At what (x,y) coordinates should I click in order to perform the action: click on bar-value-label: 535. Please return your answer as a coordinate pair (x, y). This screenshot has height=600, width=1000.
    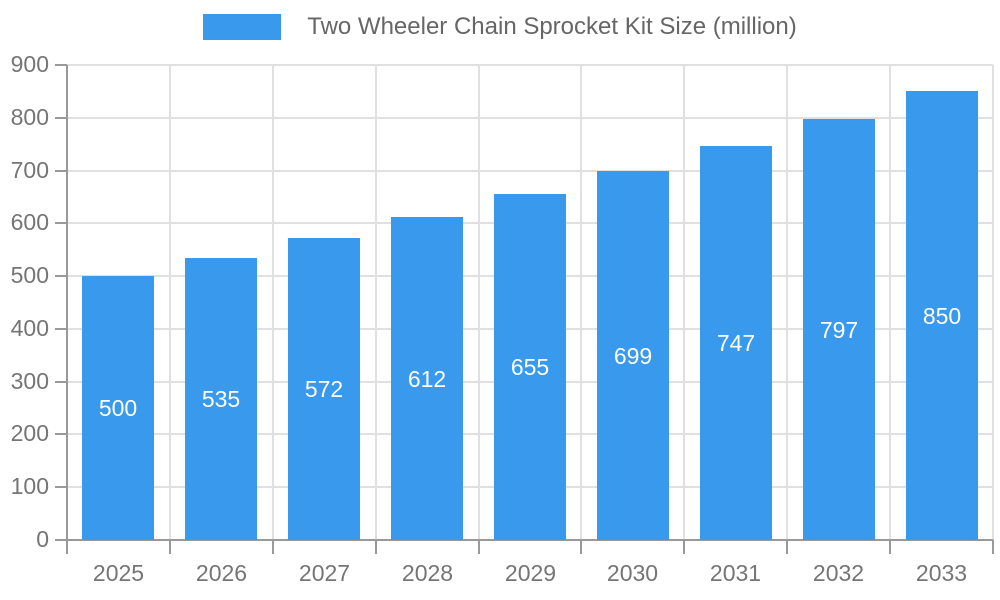
    Looking at the image, I should click on (221, 399).